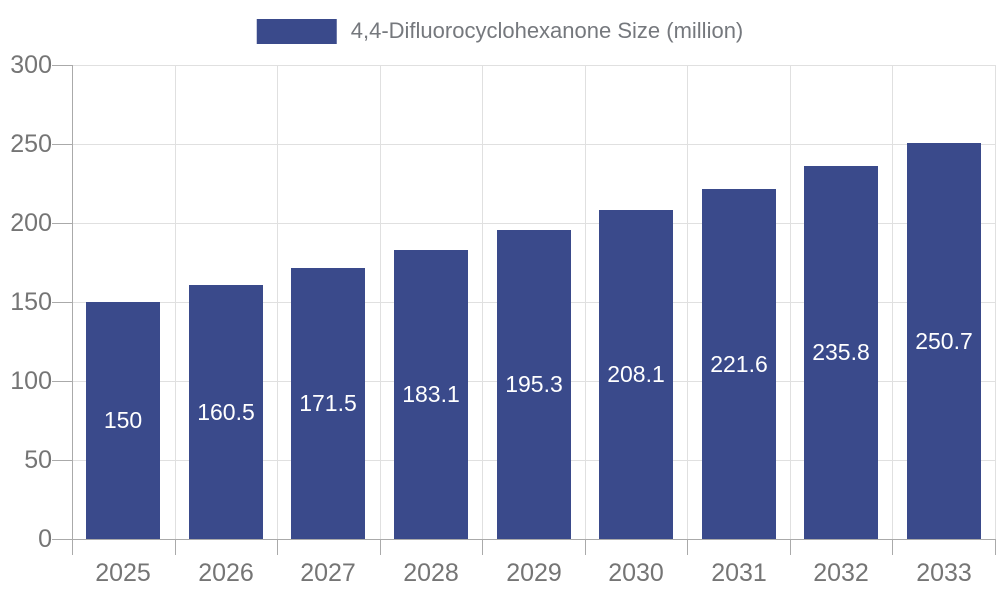  What do you see at coordinates (739, 573) in the screenshot?
I see `x-axis-tick-label: 2031` at bounding box center [739, 573].